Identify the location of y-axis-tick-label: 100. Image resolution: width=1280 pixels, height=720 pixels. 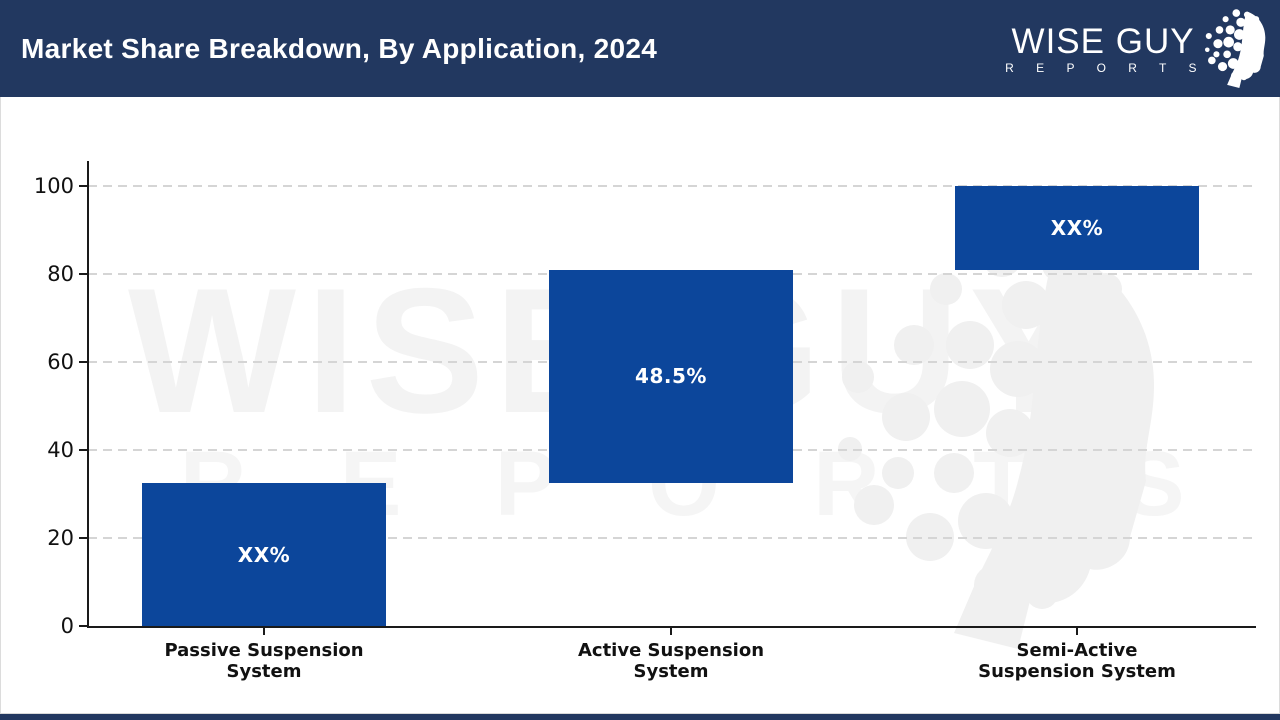
(53, 186).